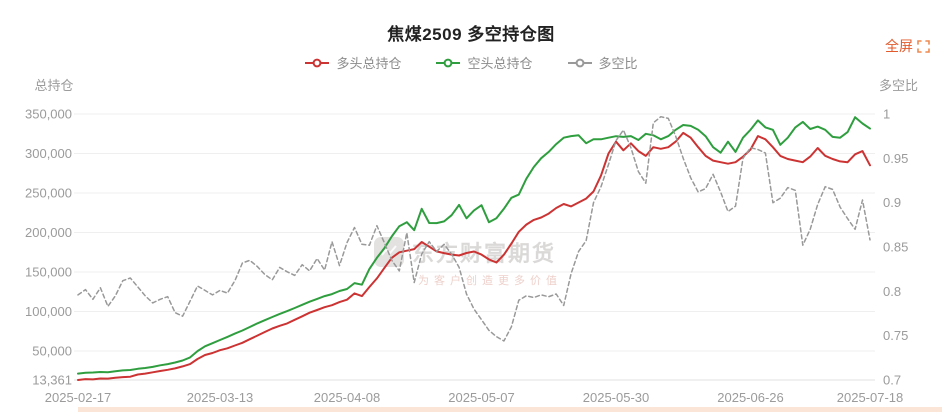 This screenshot has width=942, height=412. I want to click on x-axis-tick-label: 2025-05-07, so click(481, 397).